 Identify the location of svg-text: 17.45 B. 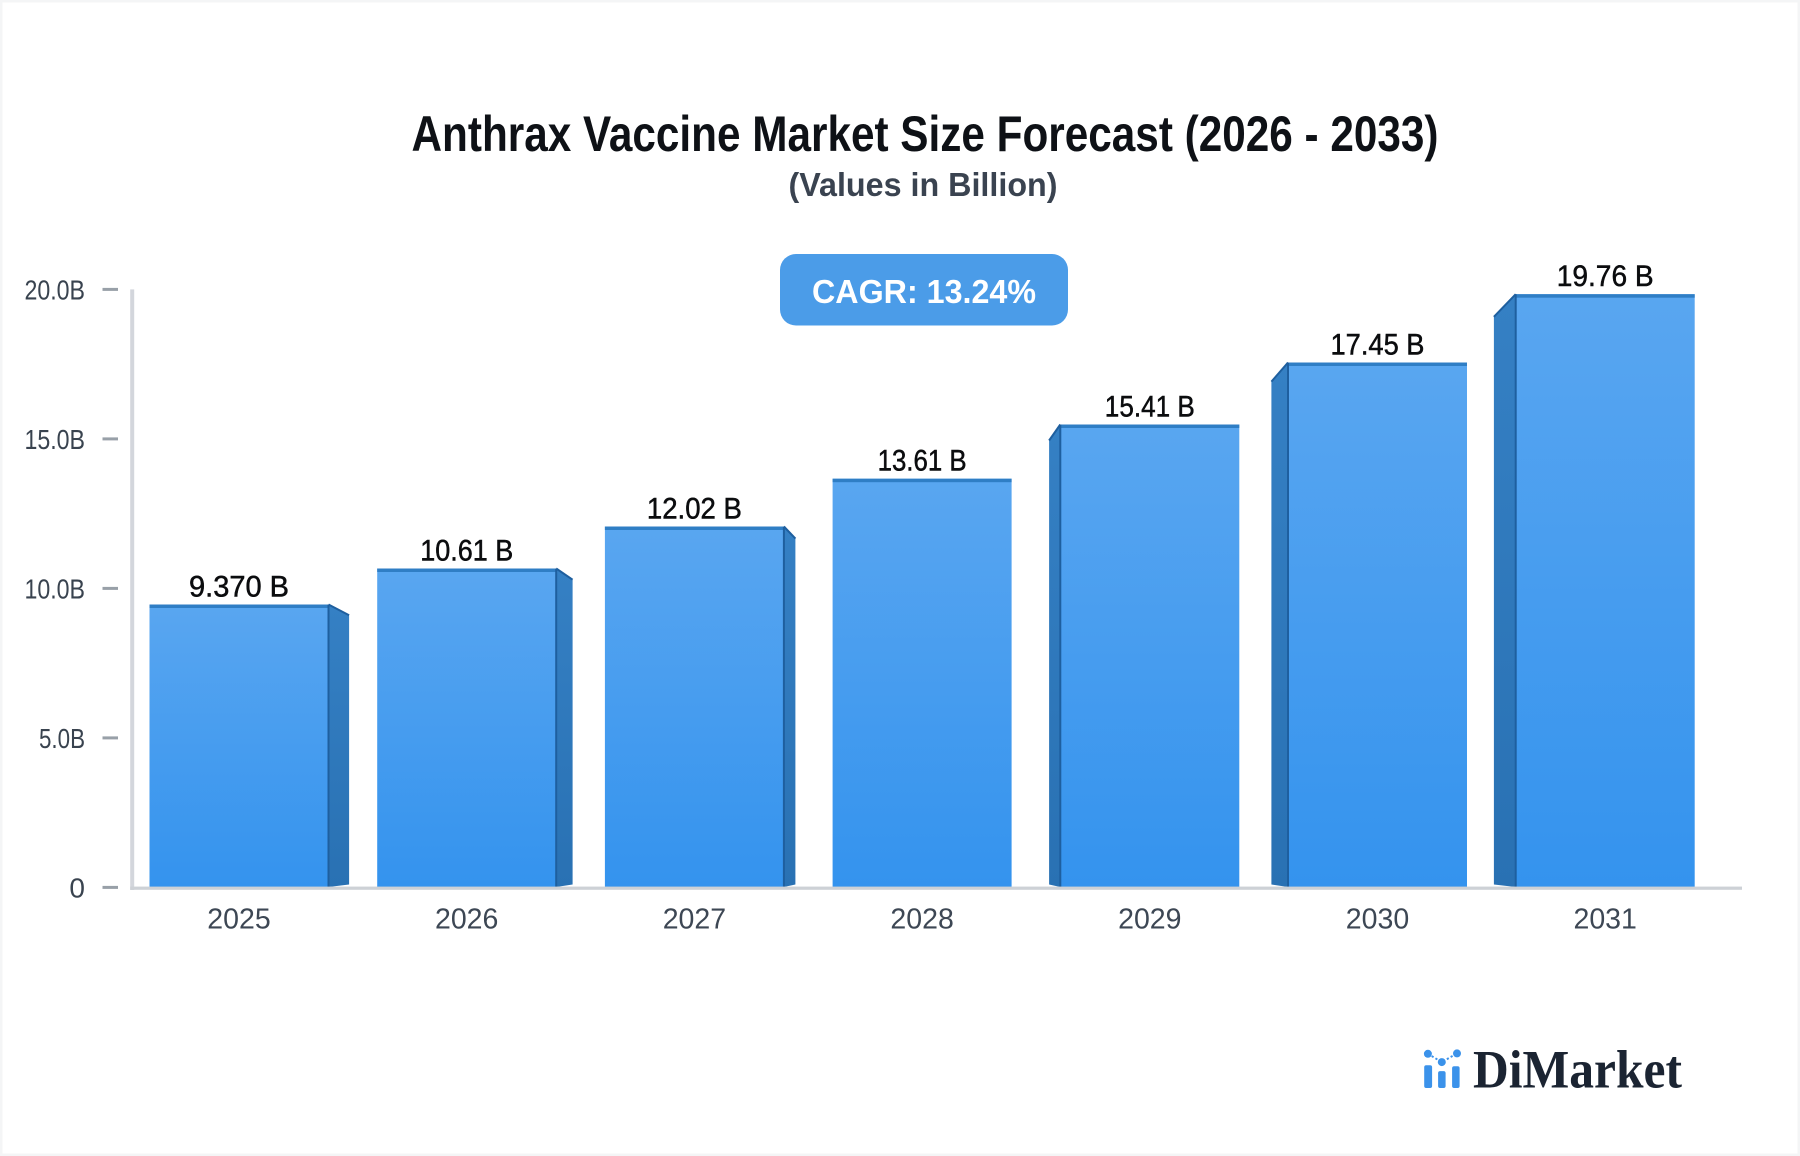
(1378, 345).